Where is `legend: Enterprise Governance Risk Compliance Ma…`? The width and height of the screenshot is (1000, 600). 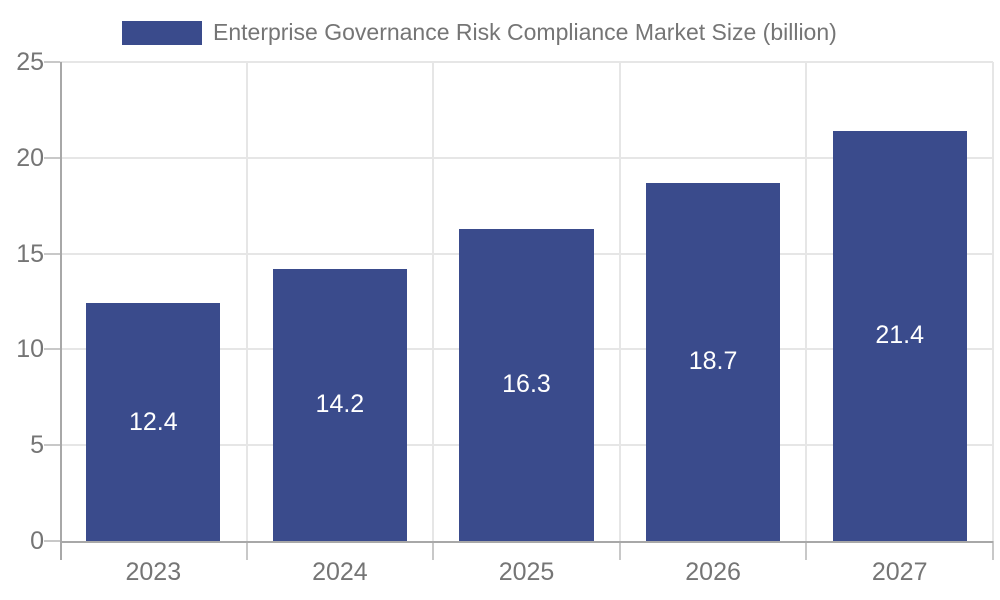
legend: Enterprise Governance Risk Compliance Ma… is located at coordinates (479, 32).